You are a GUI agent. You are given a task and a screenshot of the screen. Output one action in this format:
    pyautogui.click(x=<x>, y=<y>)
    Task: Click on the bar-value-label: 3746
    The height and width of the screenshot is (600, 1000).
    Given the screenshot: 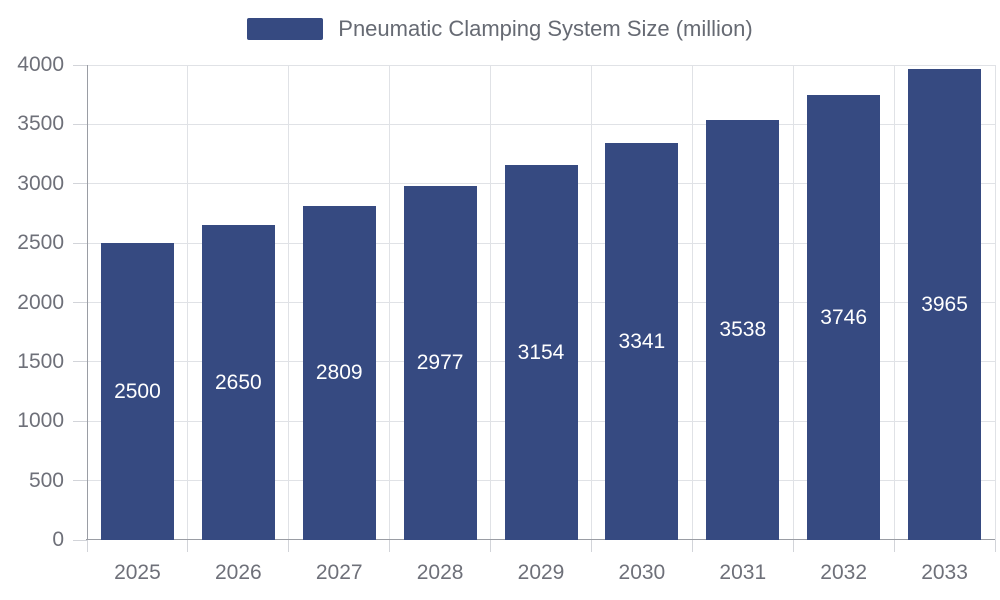 What is the action you would take?
    pyautogui.click(x=844, y=317)
    